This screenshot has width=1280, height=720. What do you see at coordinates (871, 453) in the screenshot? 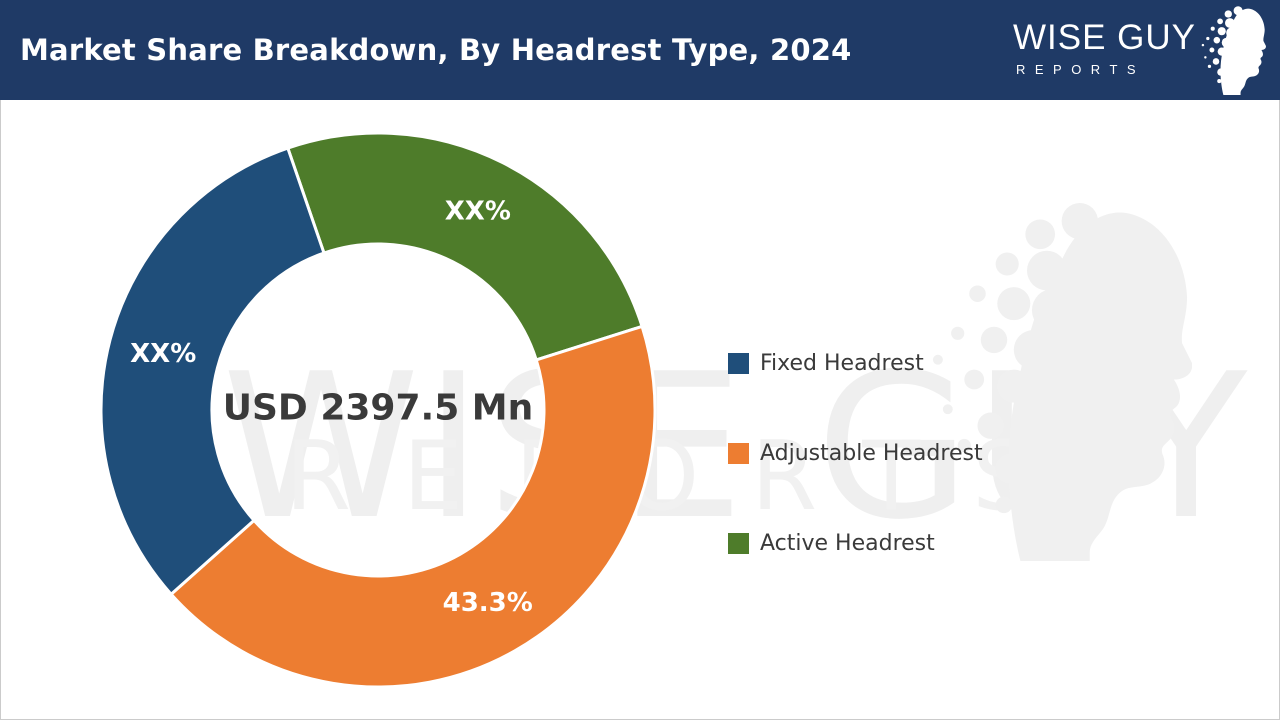
I see `legend-label: Adjustable Headrest` at bounding box center [871, 453].